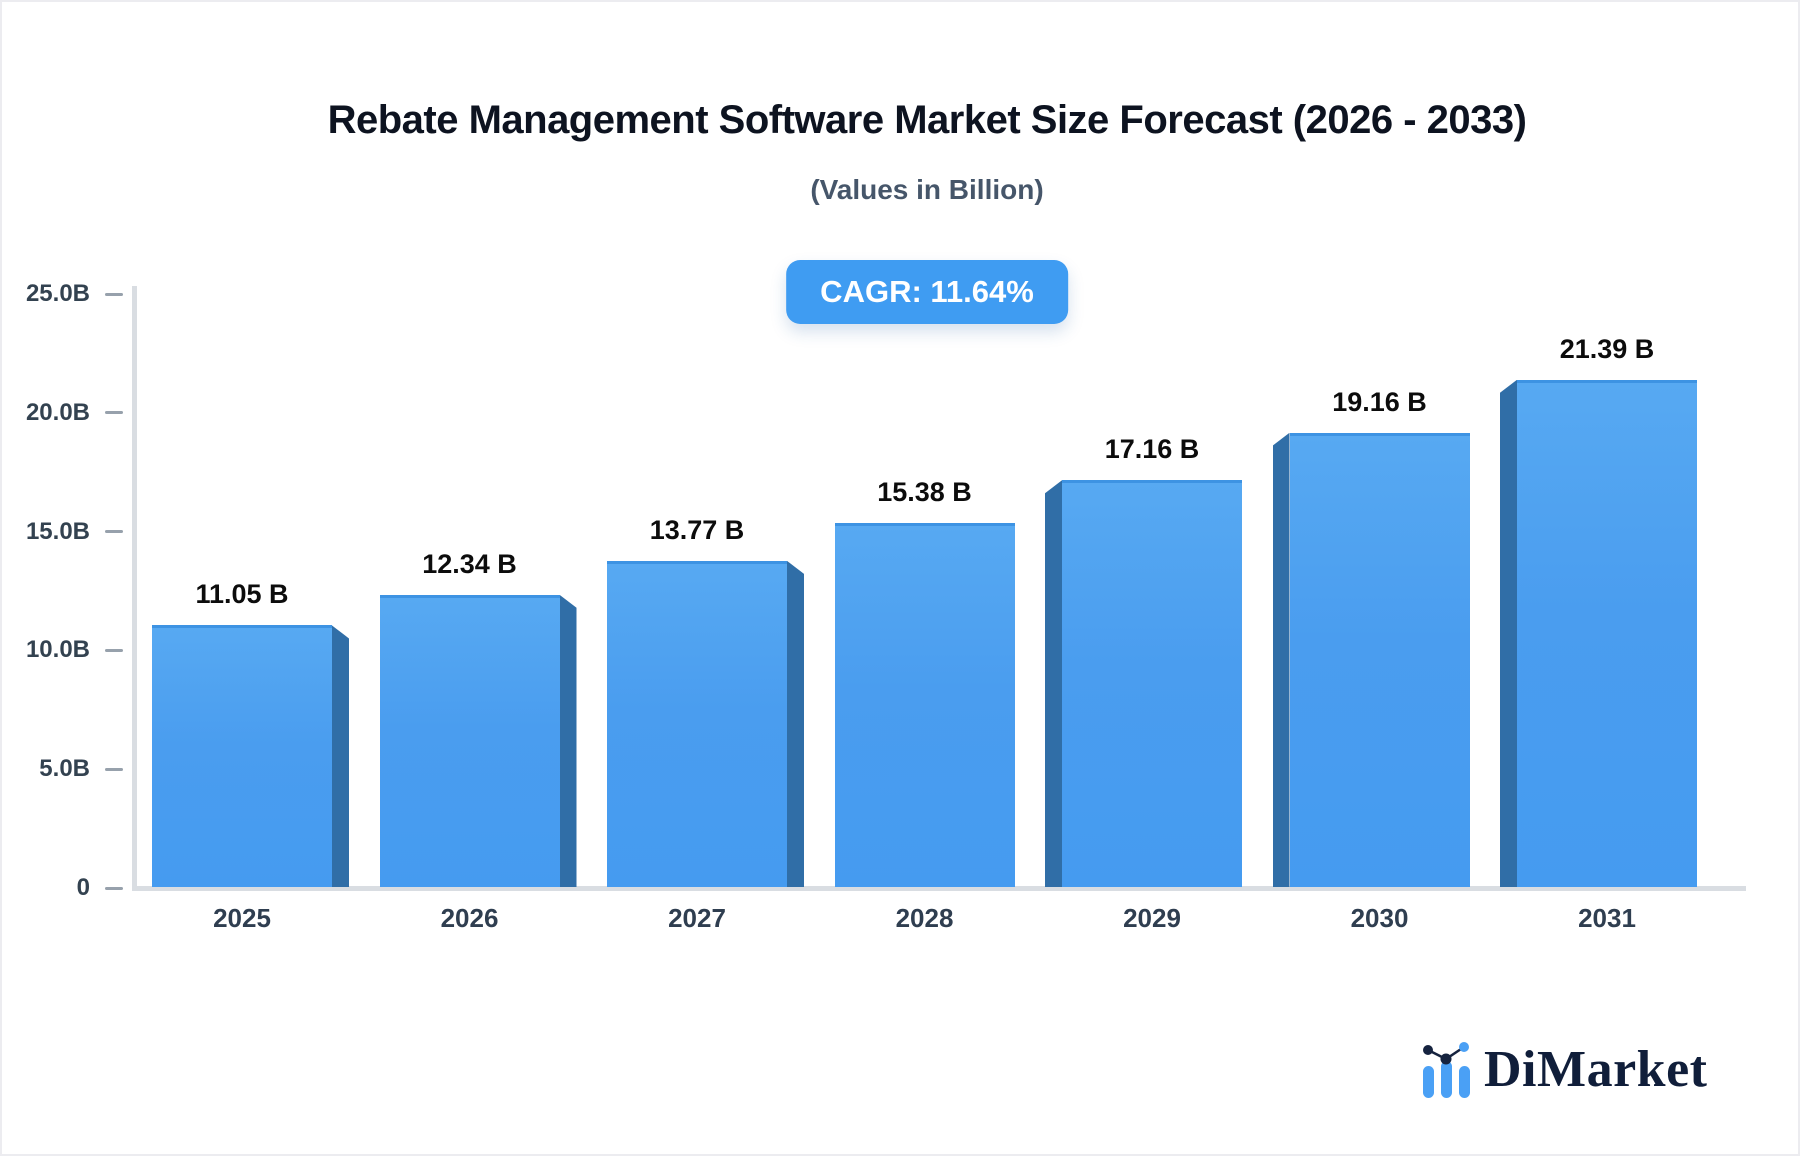 The image size is (1800, 1156). Describe the element at coordinates (924, 704) in the screenshot. I see `bar-2028` at that location.